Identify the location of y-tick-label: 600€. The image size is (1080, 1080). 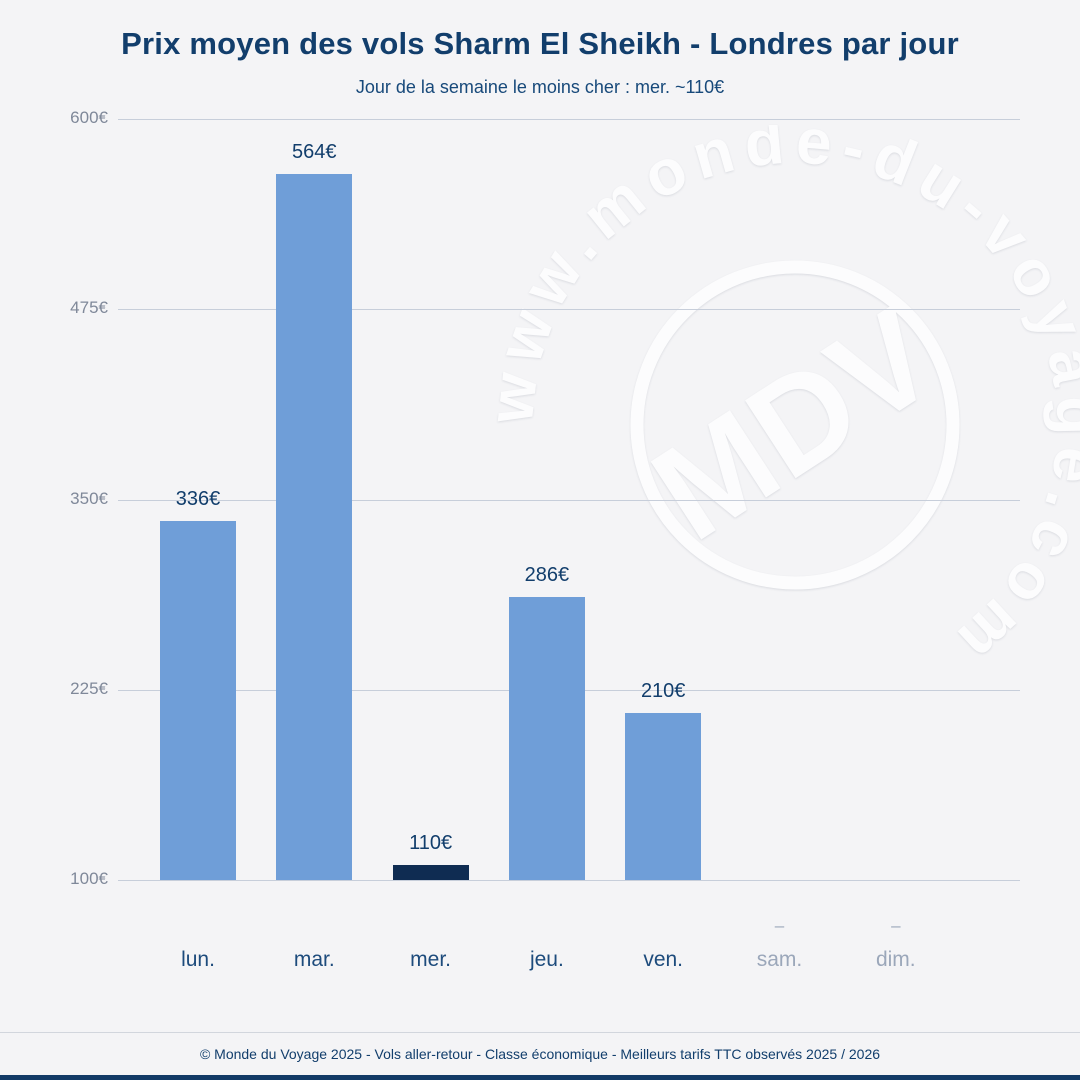
(89, 117).